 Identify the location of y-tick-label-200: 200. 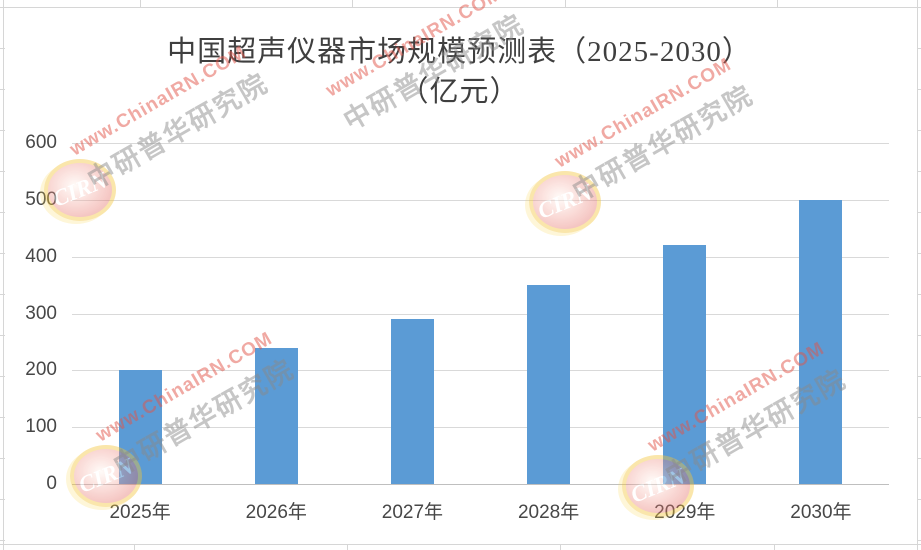
(41, 369).